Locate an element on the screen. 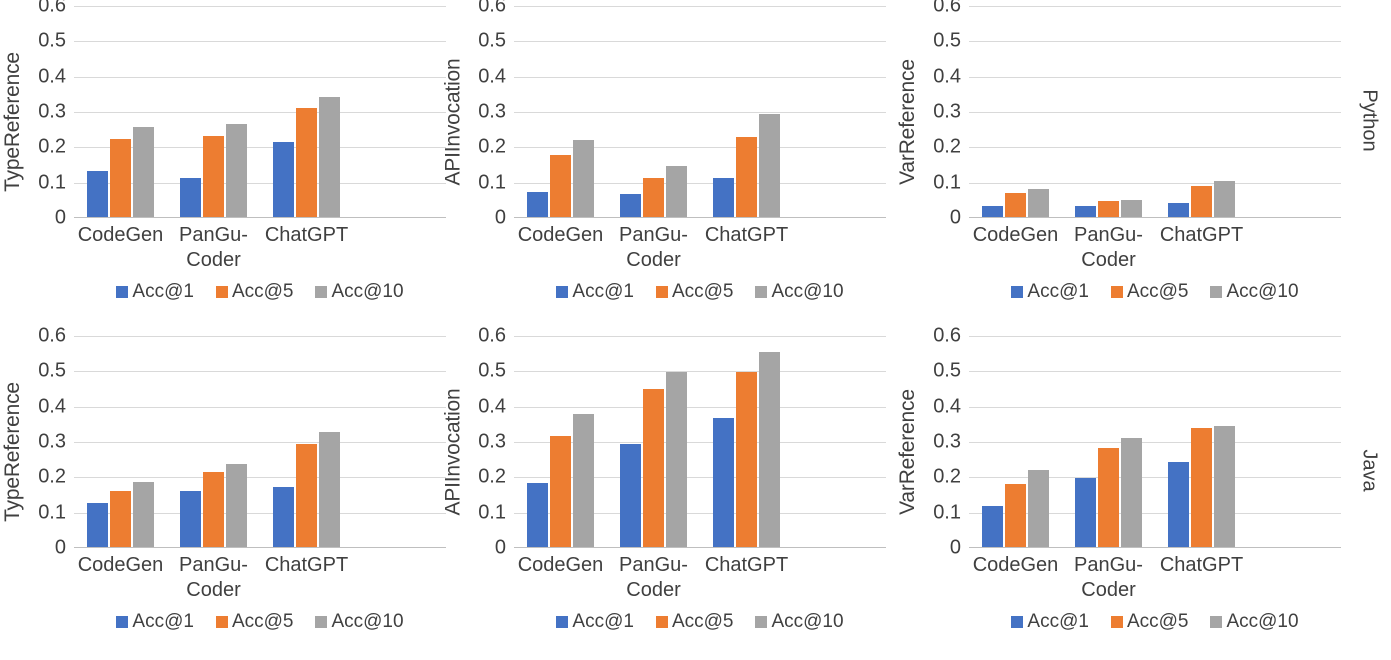 This screenshot has height=660, width=1391. x-axis-tick-line: Coder is located at coordinates (213, 260).